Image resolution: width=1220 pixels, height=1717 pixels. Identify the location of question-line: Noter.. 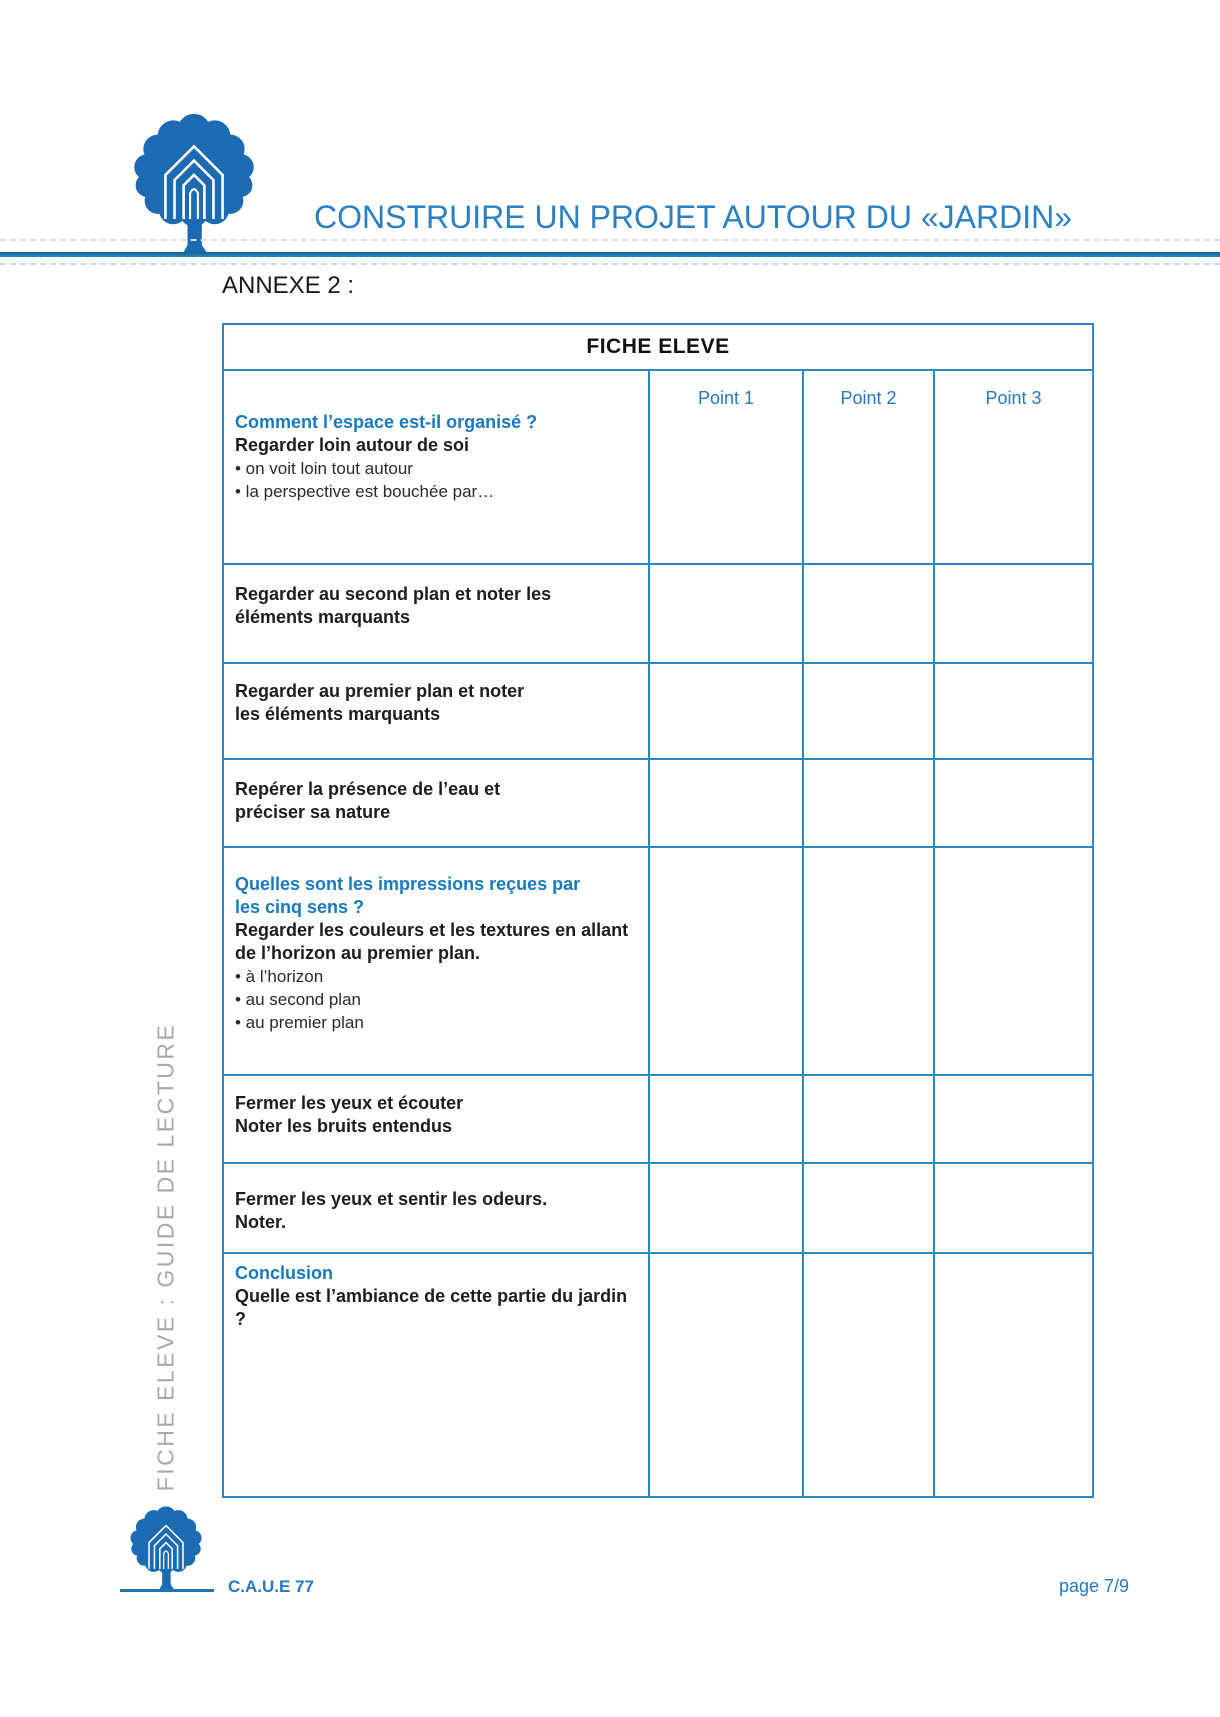
(261, 1222).